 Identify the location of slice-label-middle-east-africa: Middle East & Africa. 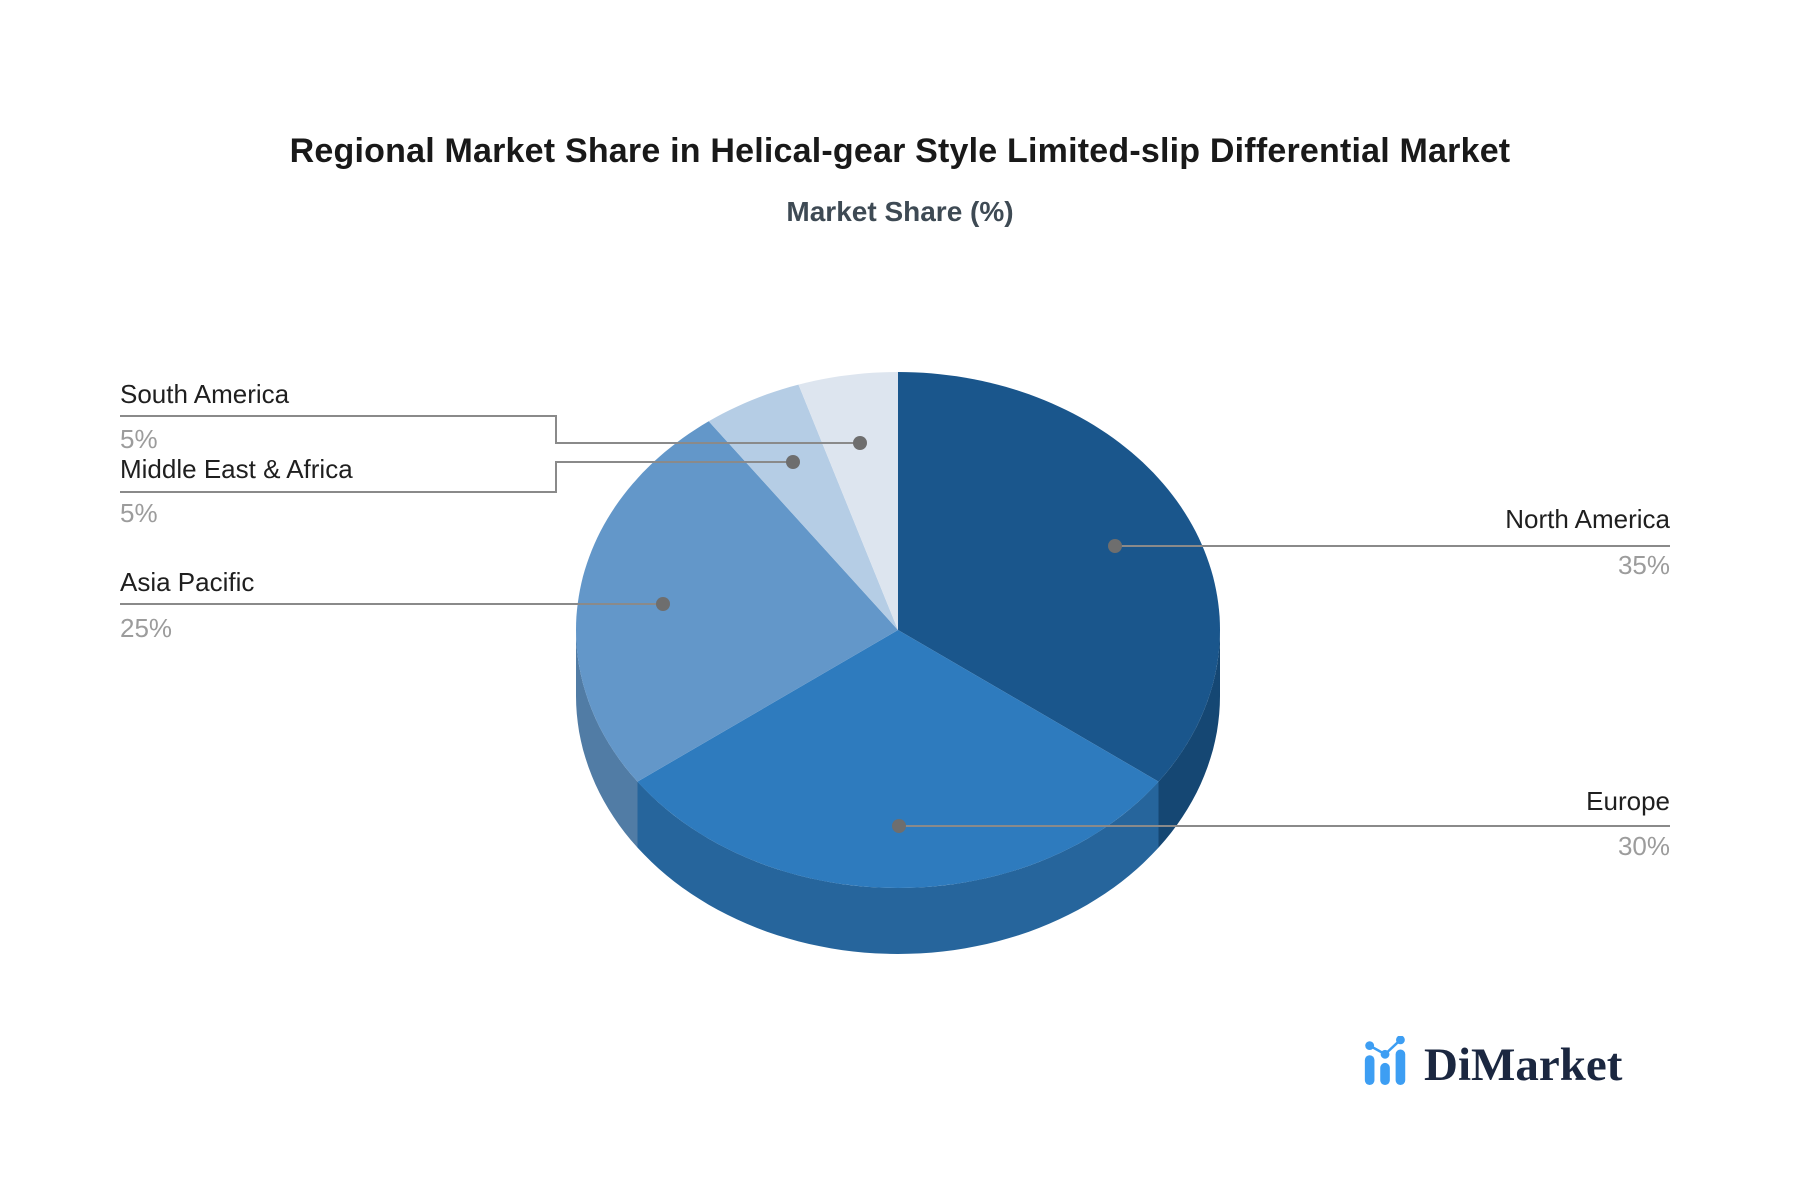
(236, 469).